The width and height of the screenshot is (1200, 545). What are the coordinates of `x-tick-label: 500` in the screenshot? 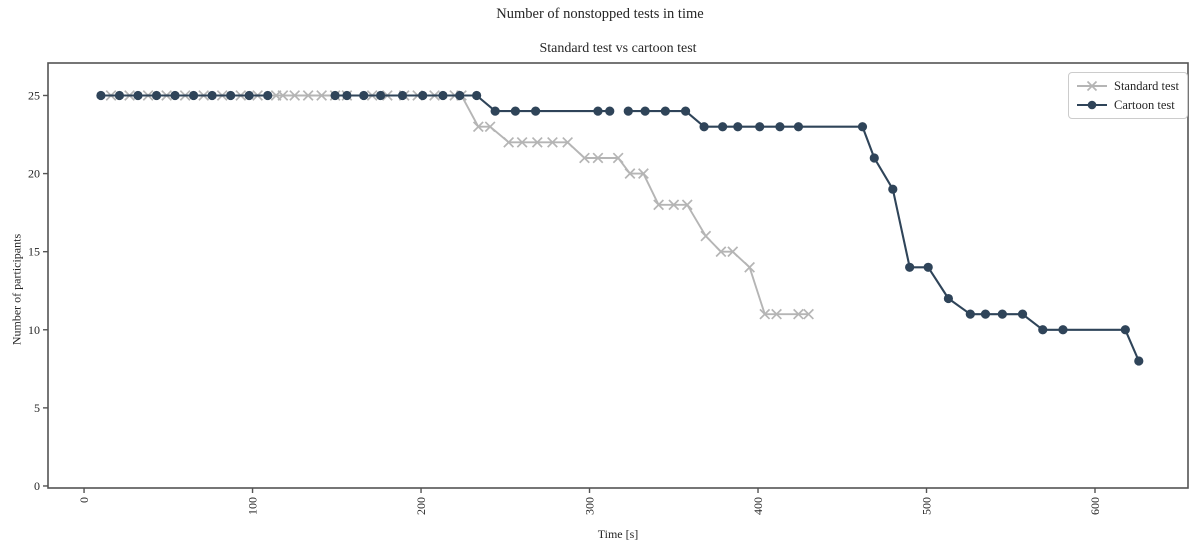 It's located at (927, 506).